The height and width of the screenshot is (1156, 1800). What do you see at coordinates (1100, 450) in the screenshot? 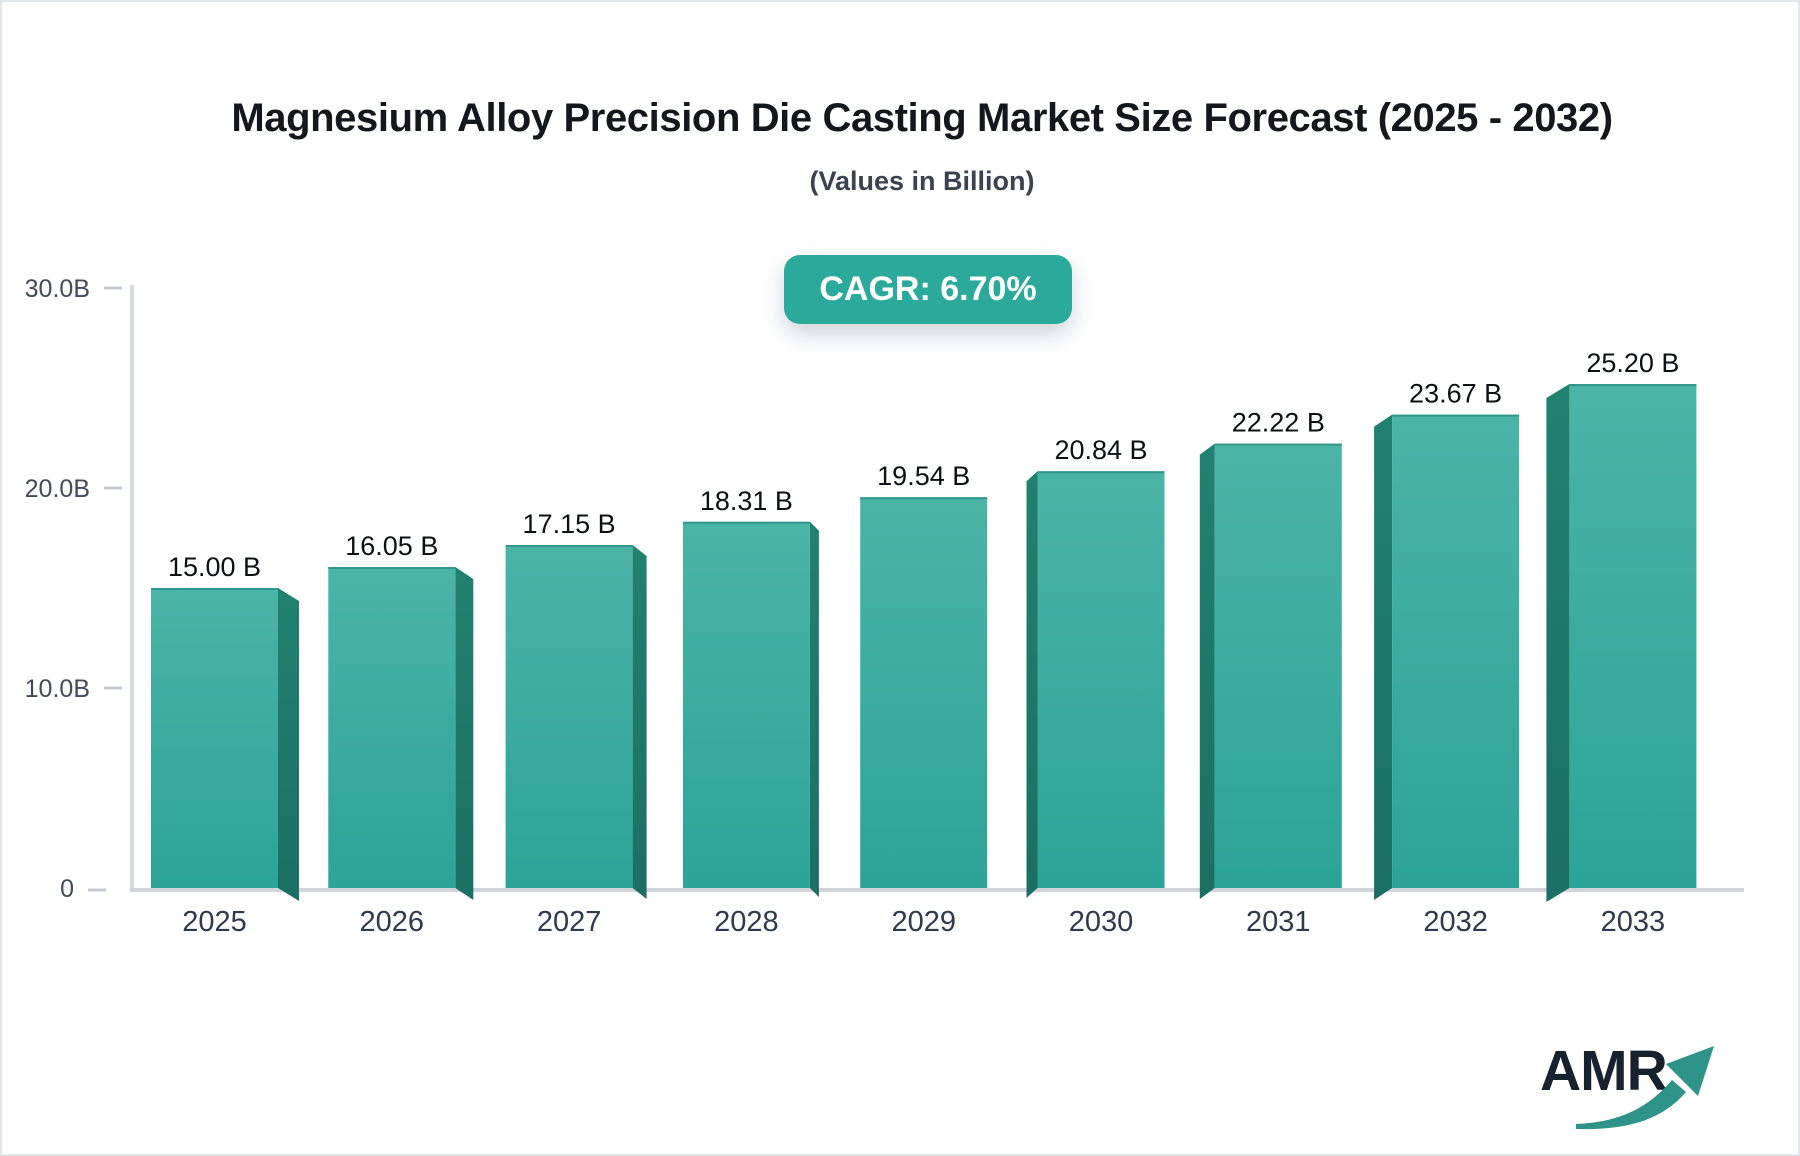
I see `bar-value-label: 20.84 B` at bounding box center [1100, 450].